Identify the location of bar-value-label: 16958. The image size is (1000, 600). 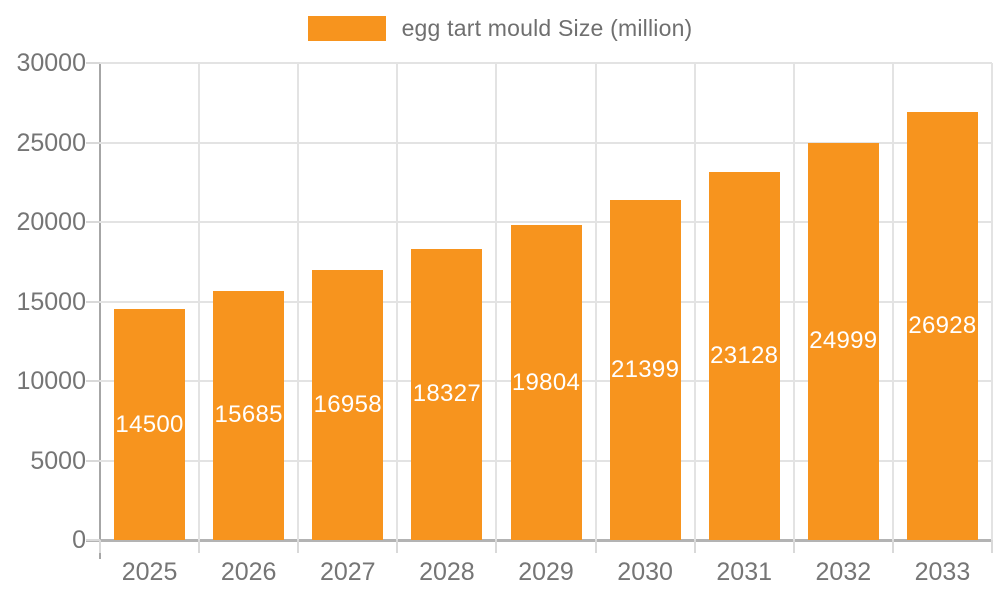
(347, 405).